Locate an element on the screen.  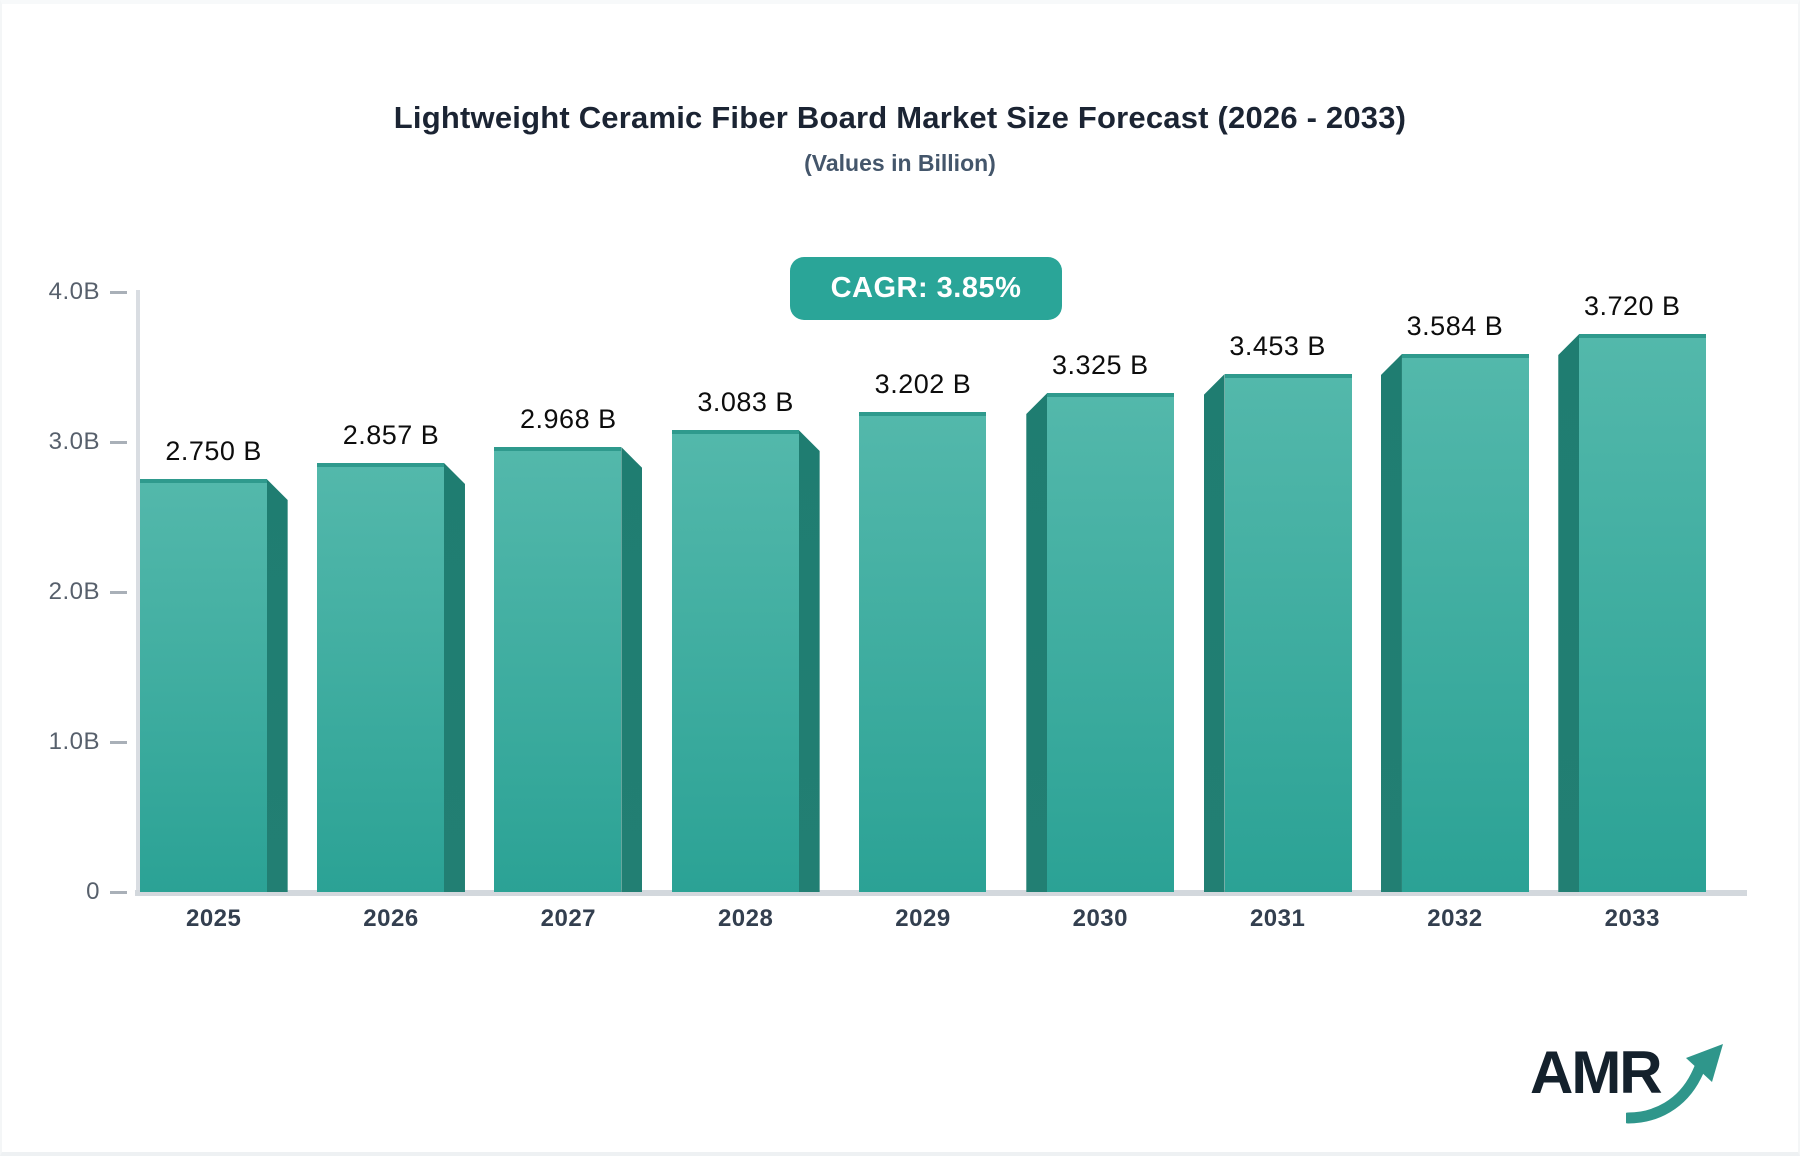
cagr-badge: CAGR: 3.85% is located at coordinates (926, 288).